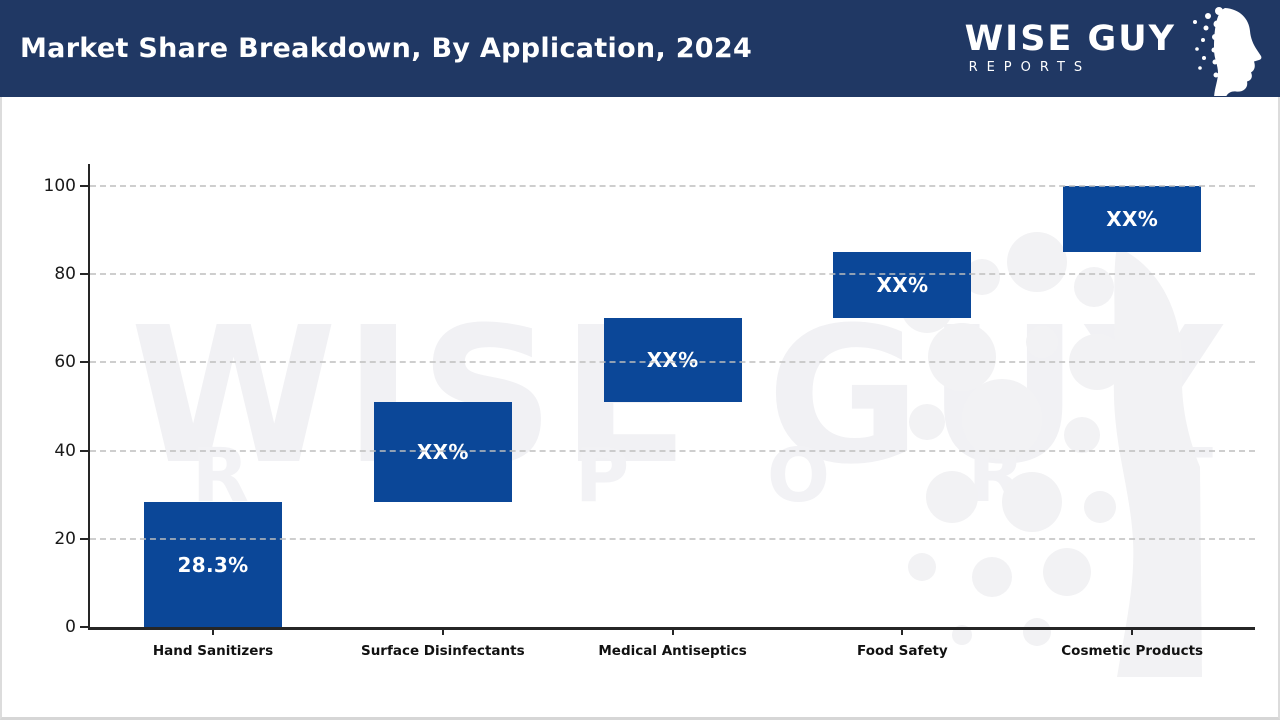  Describe the element at coordinates (65, 450) in the screenshot. I see `y-tick-label: 40` at that location.